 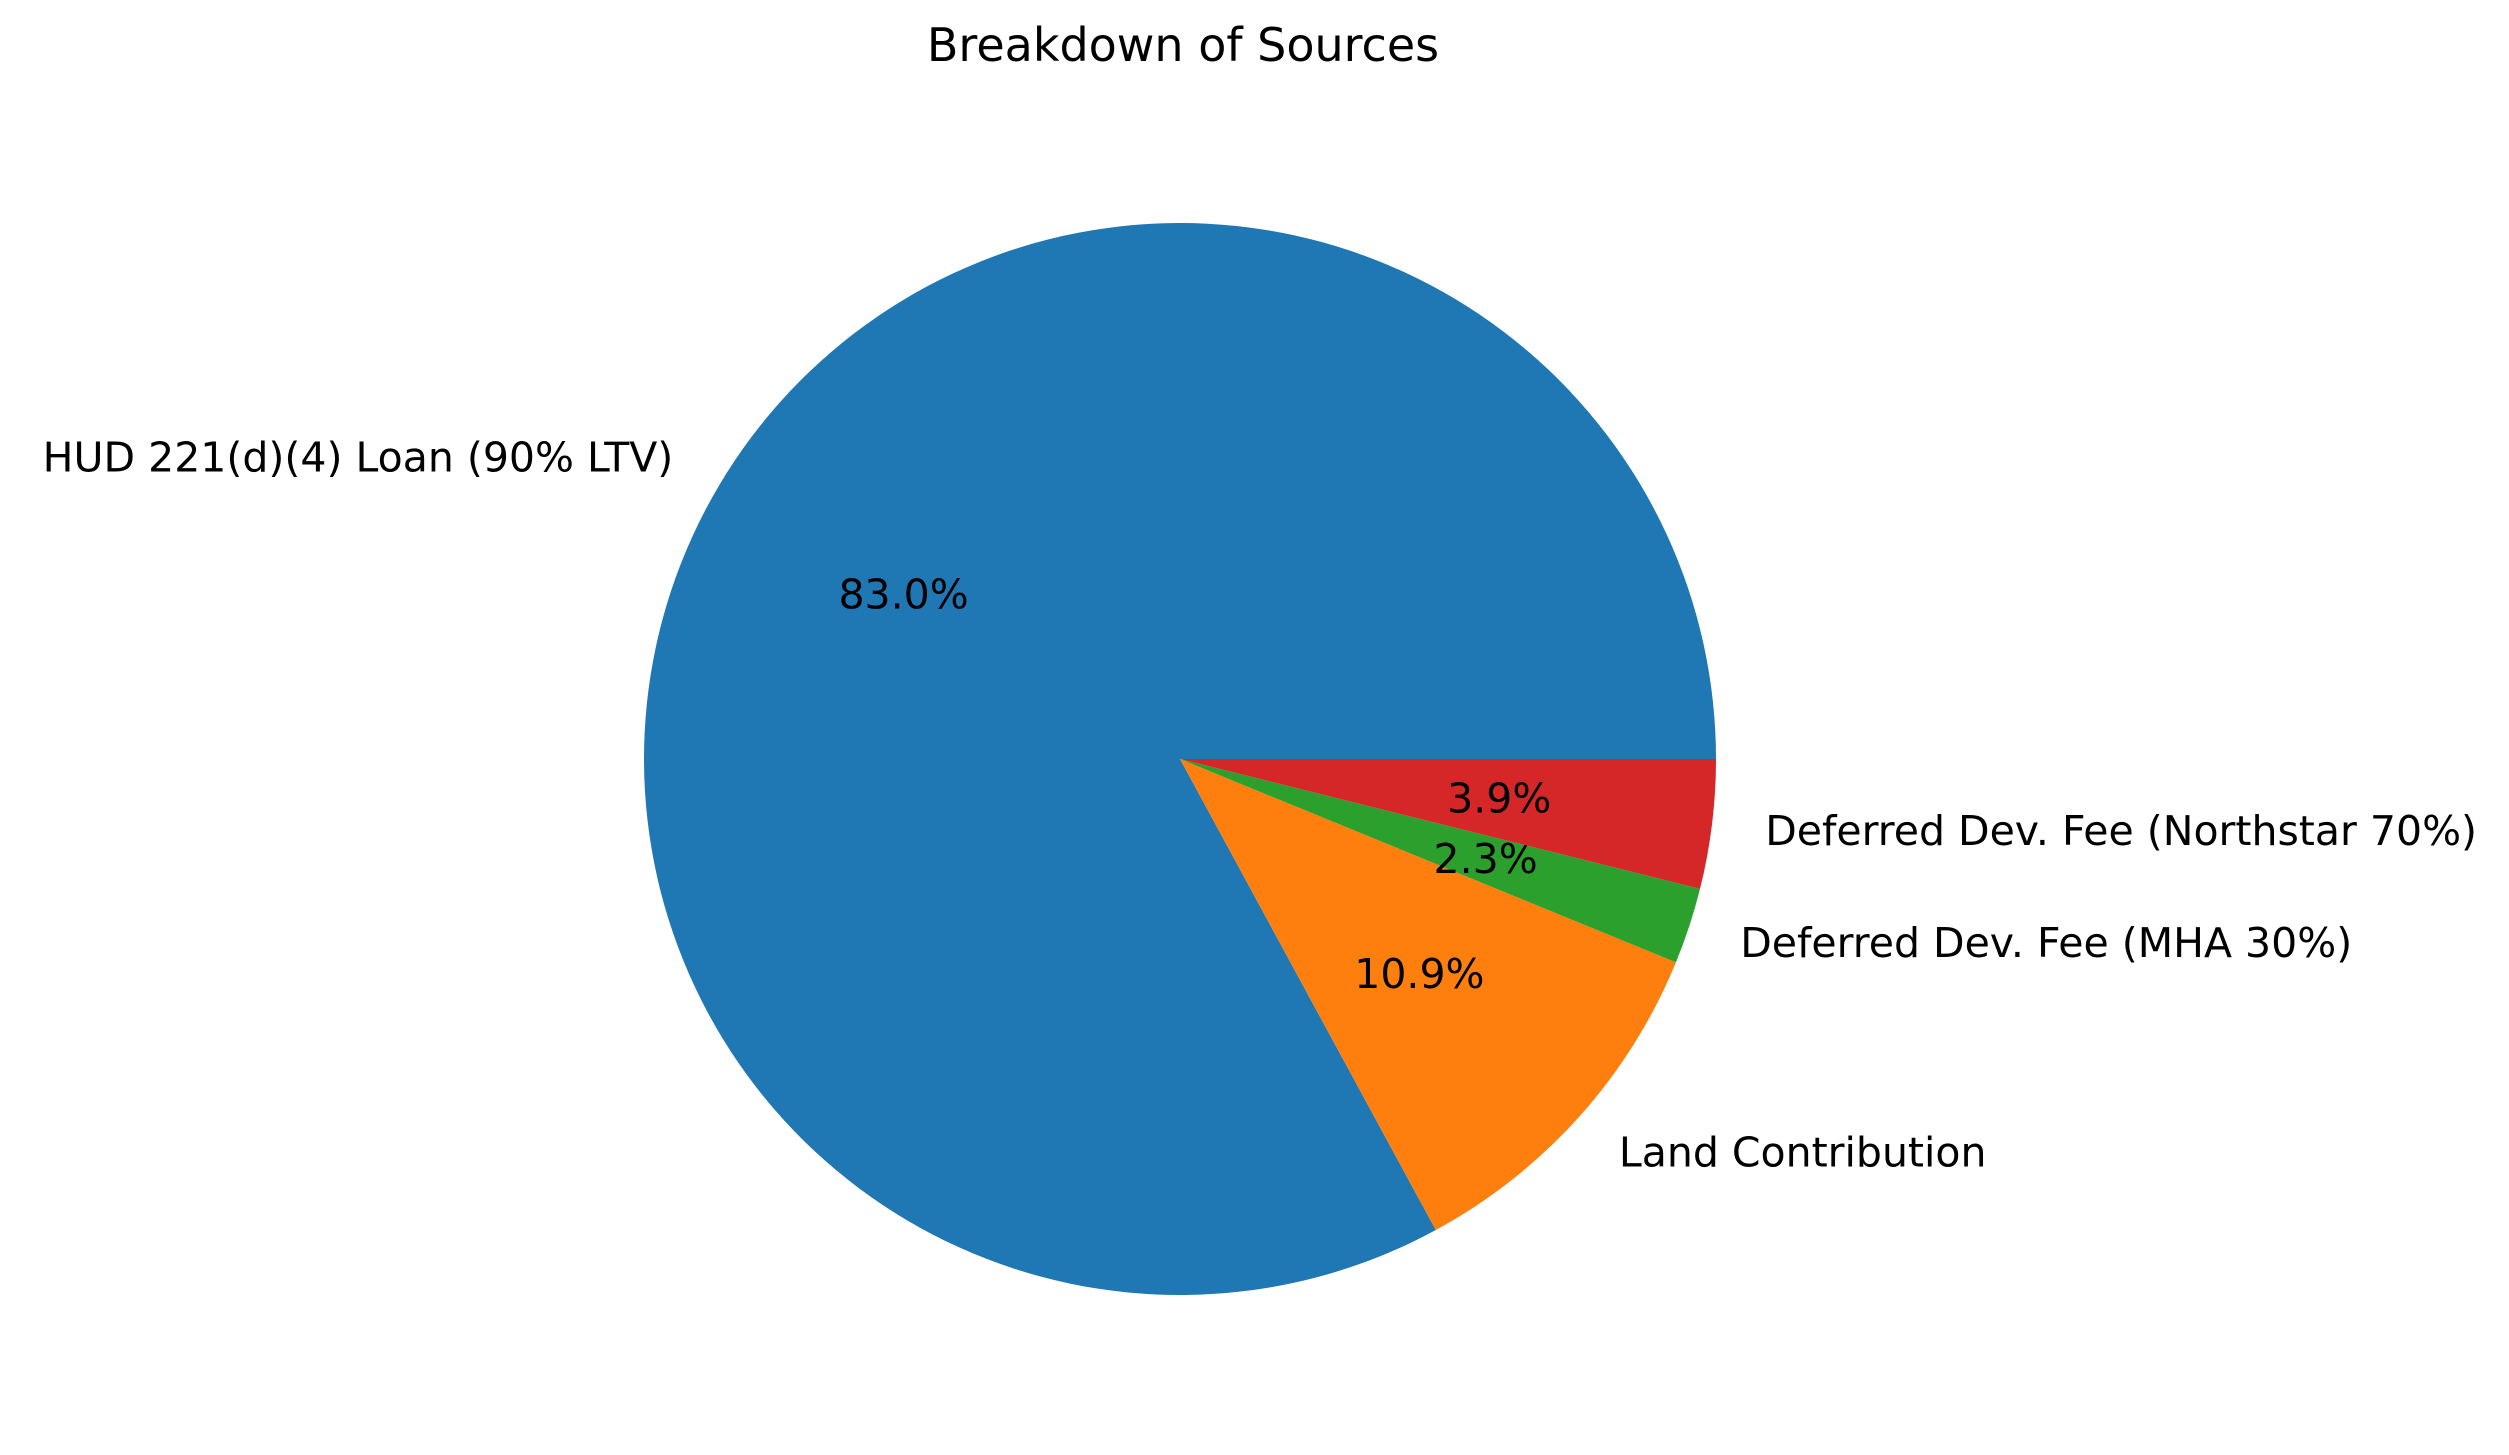 I want to click on slice-label-2: Deferred Dev. Fee (MHA 30%), so click(x=2046, y=943).